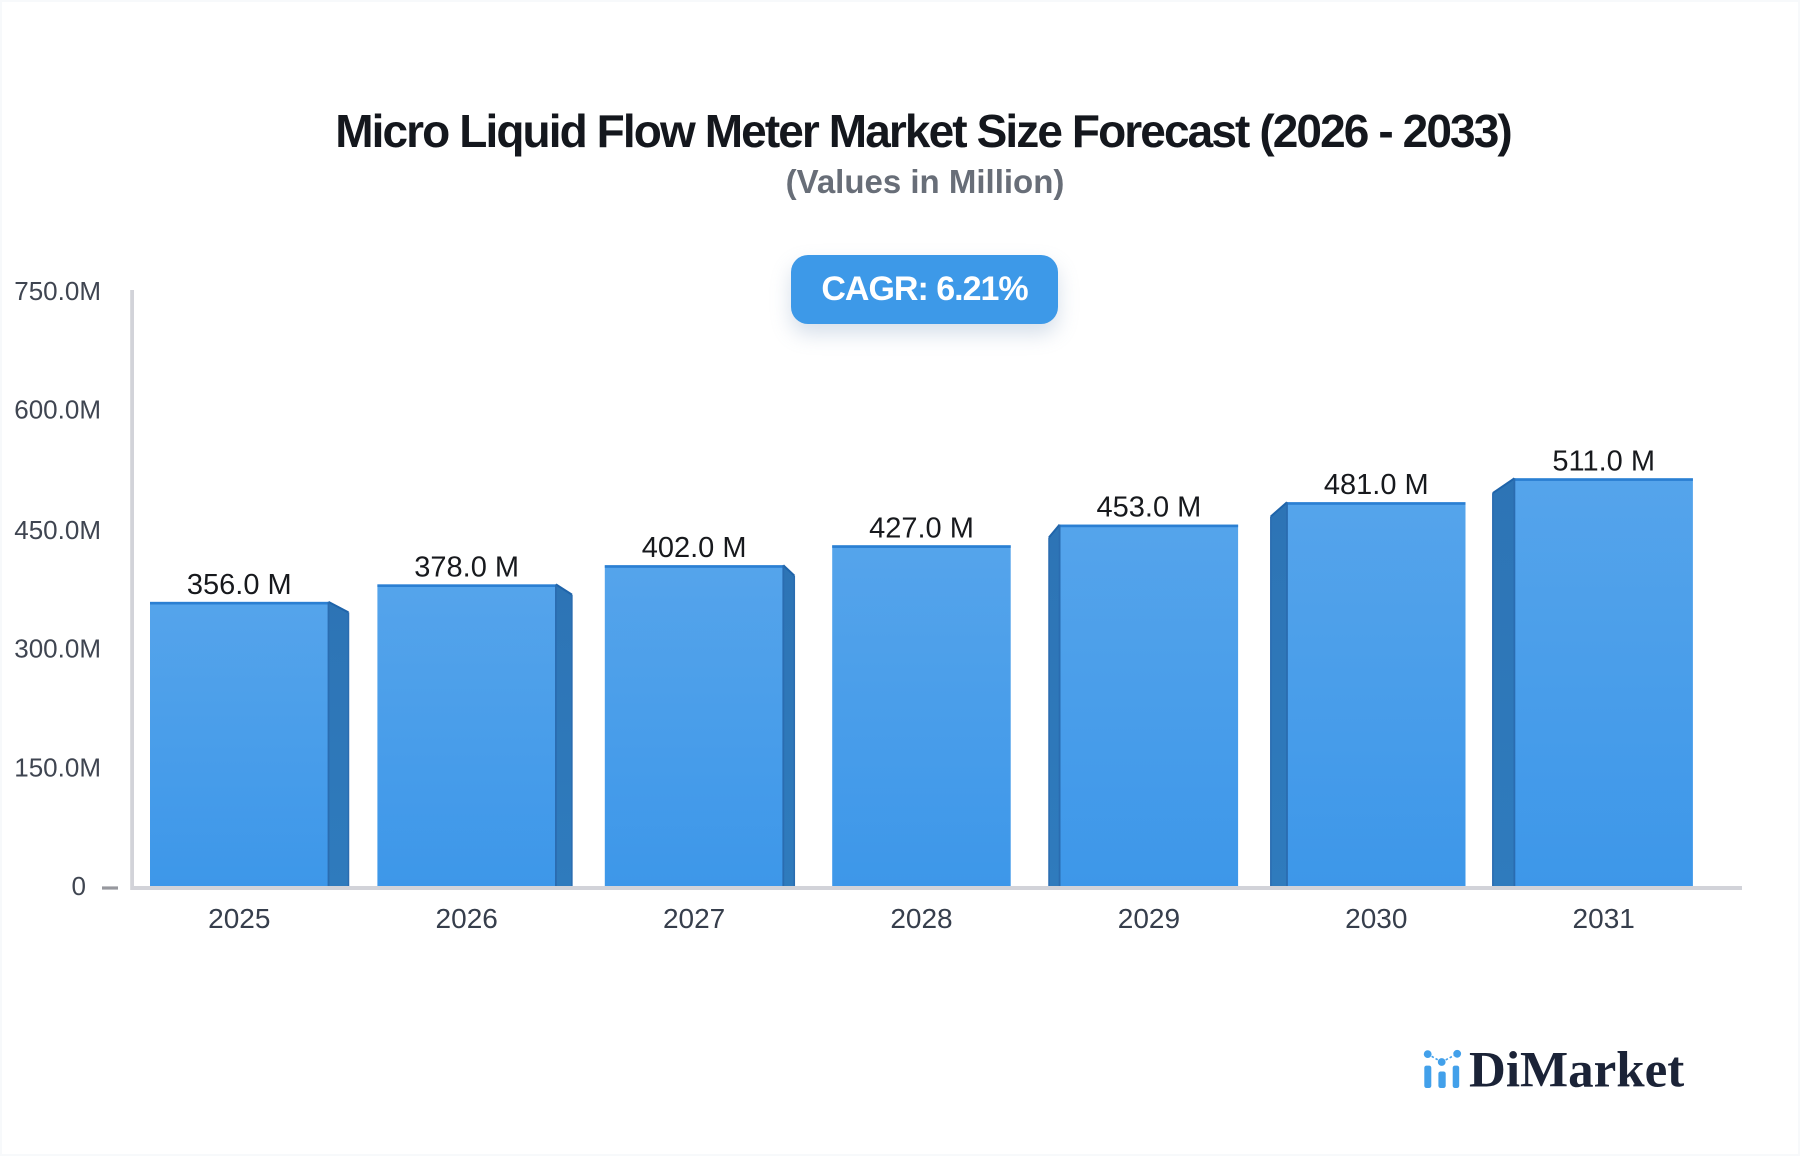 The image size is (1800, 1156). What do you see at coordinates (57, 649) in the screenshot?
I see `svg-text: 300.0M` at bounding box center [57, 649].